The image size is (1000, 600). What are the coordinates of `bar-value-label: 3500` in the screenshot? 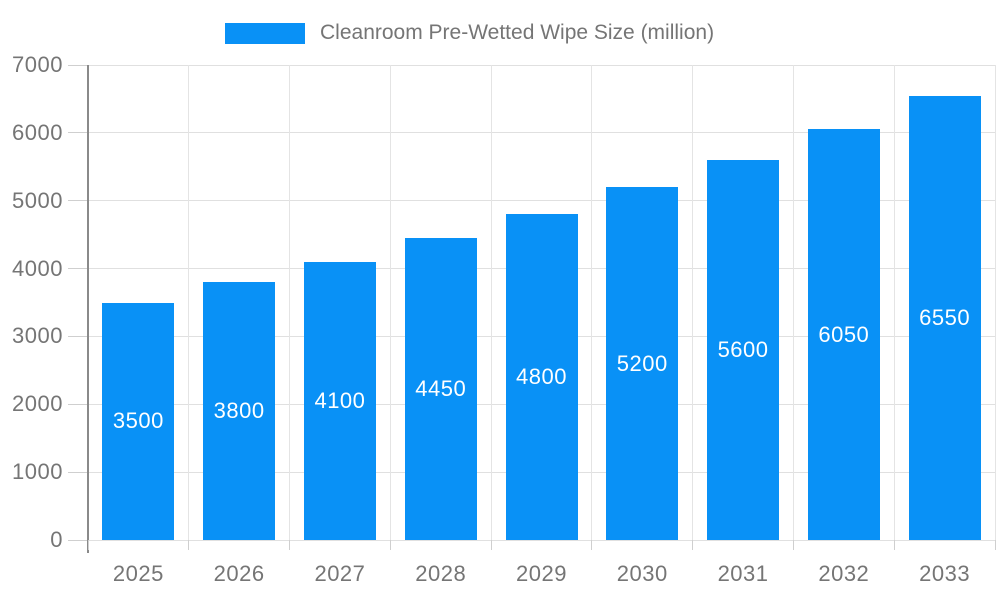 It's located at (138, 421).